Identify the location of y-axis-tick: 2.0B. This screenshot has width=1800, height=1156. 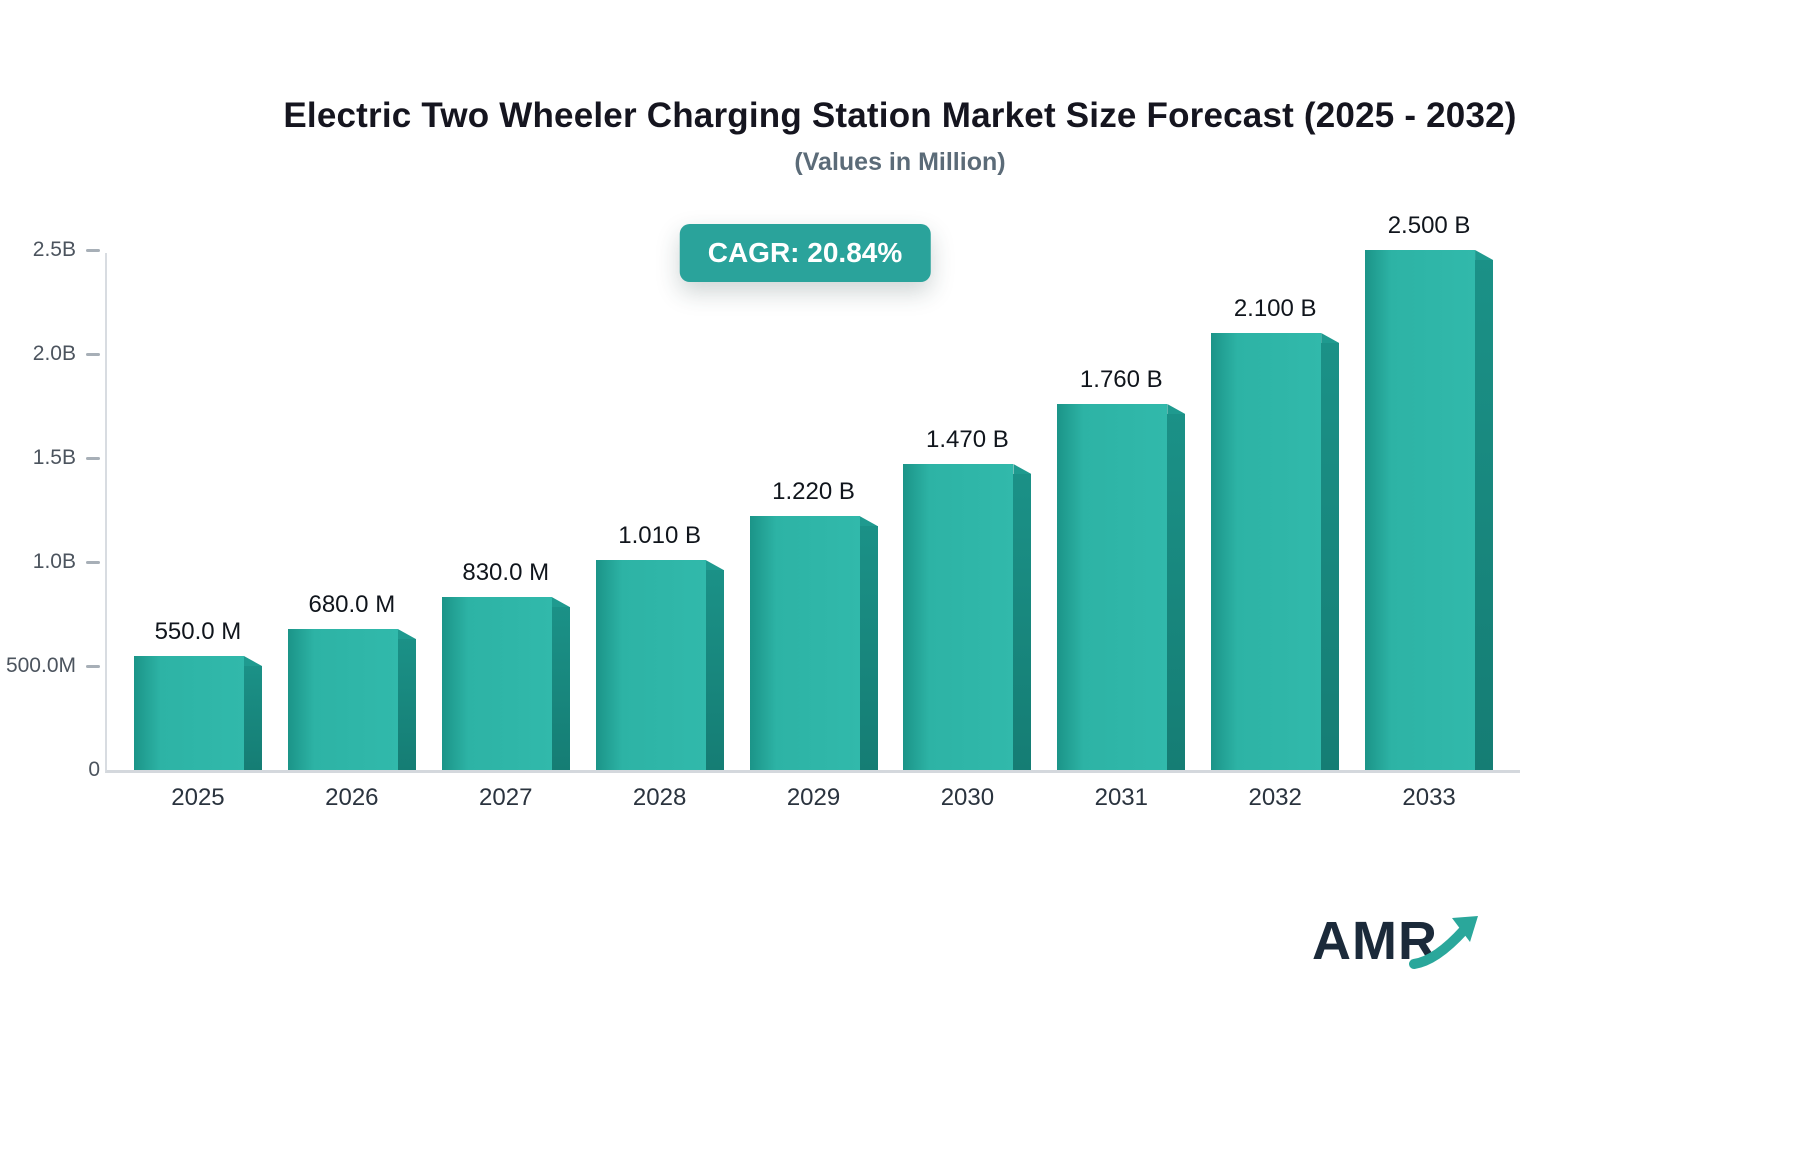
(66, 354).